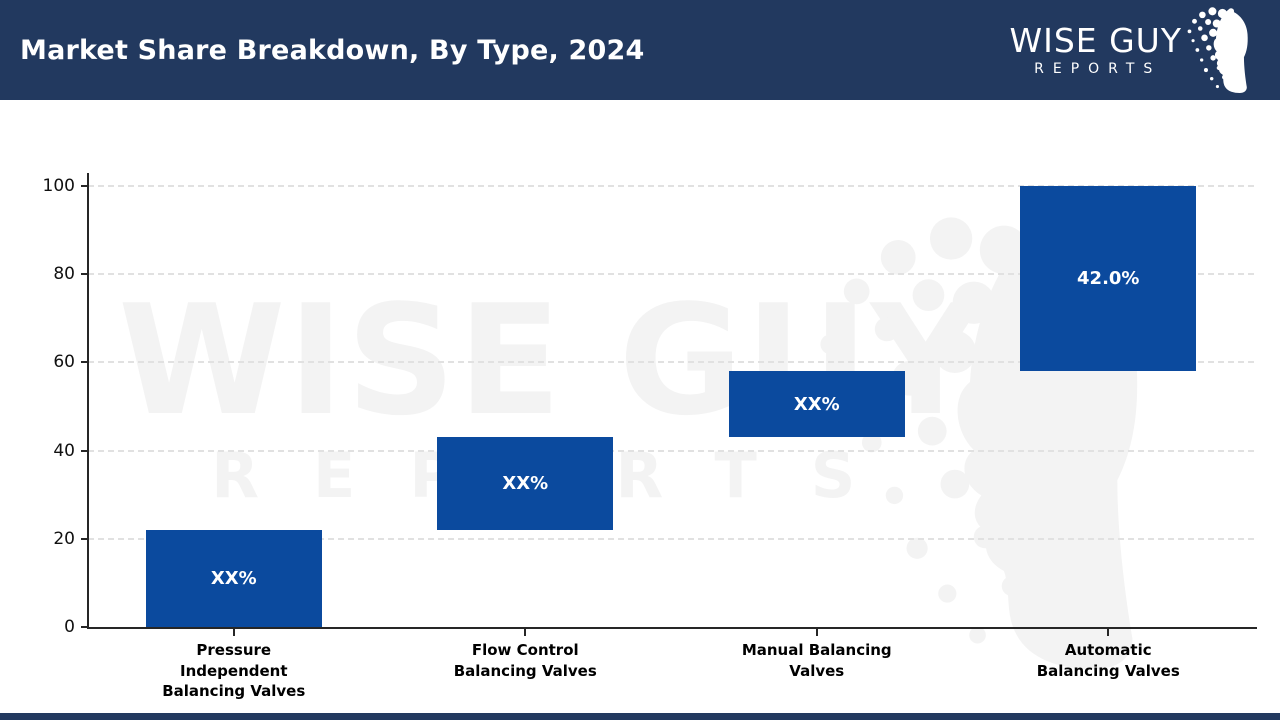 Image resolution: width=1280 pixels, height=720 pixels. Describe the element at coordinates (525, 660) in the screenshot. I see `category-label: Flow Control Balancing Valves` at that location.